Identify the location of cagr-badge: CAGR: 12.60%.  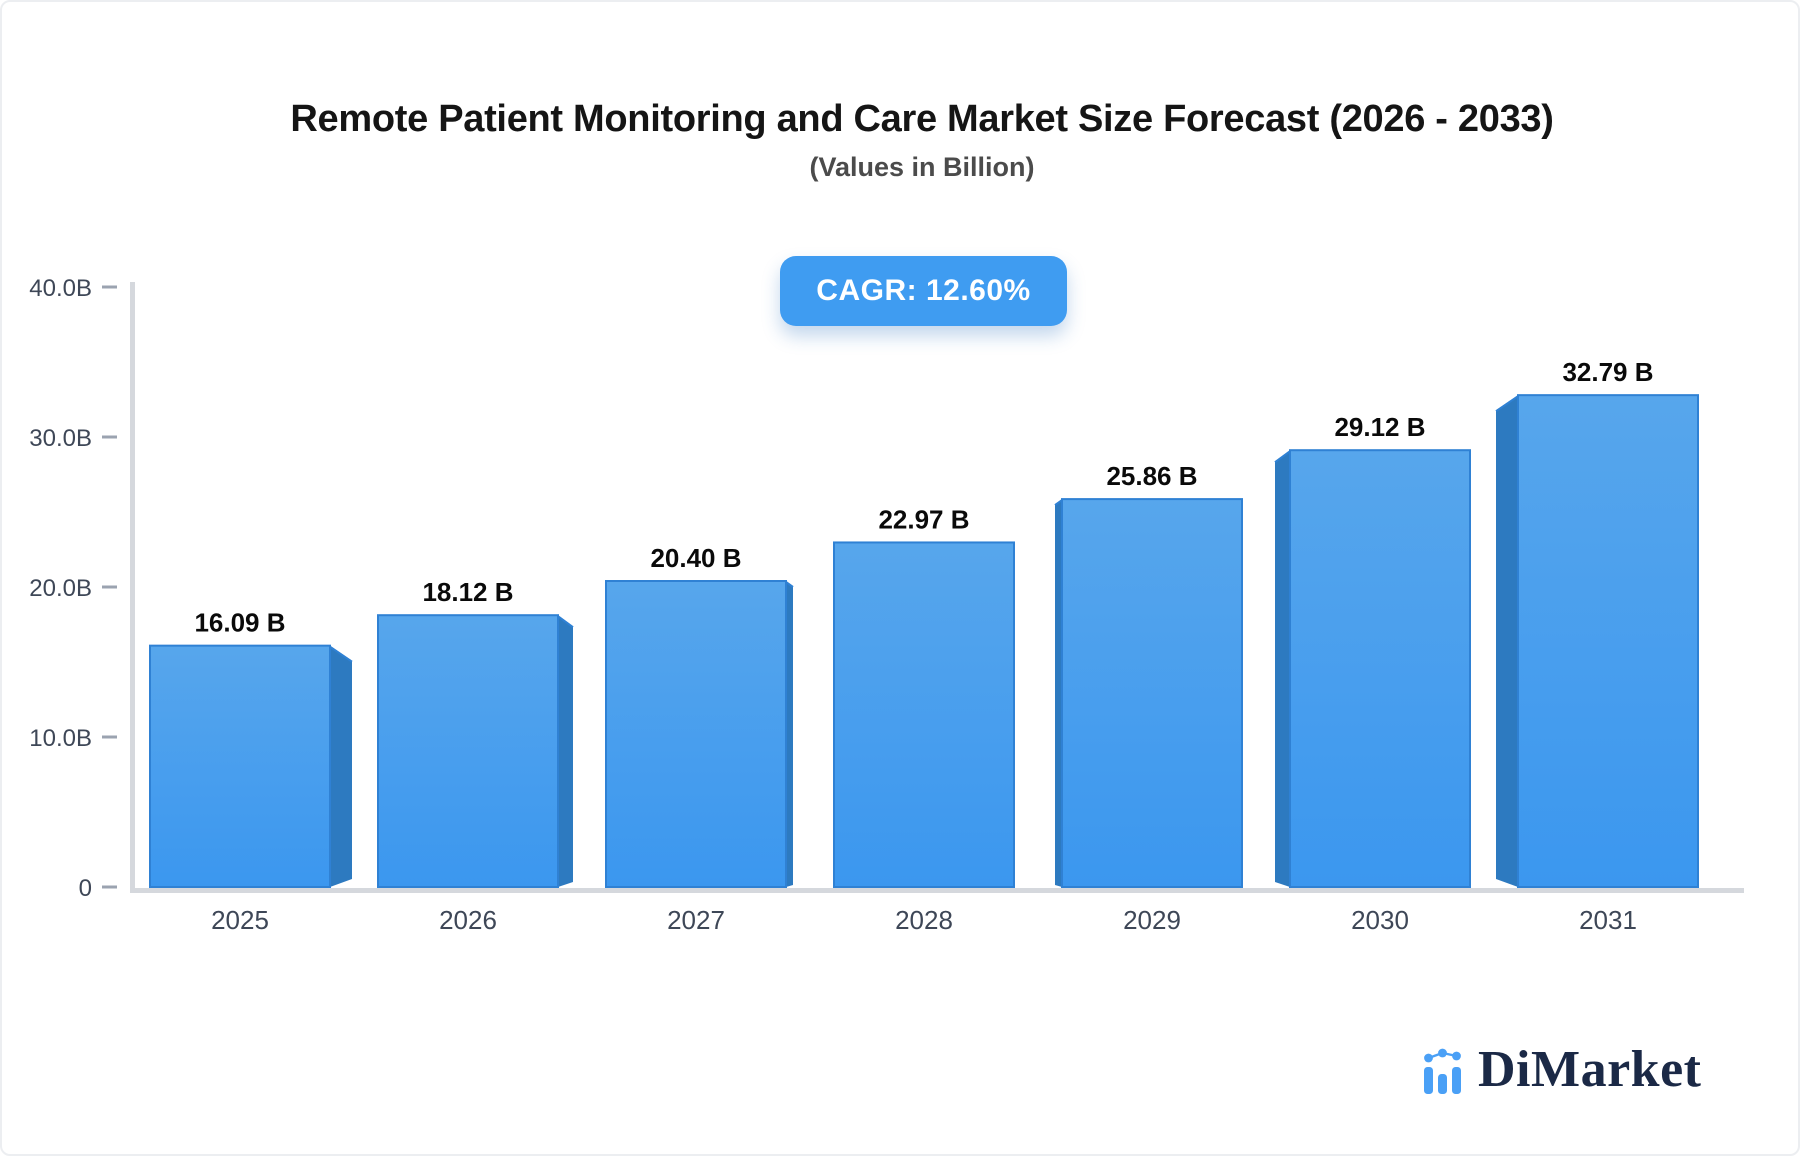
(923, 291).